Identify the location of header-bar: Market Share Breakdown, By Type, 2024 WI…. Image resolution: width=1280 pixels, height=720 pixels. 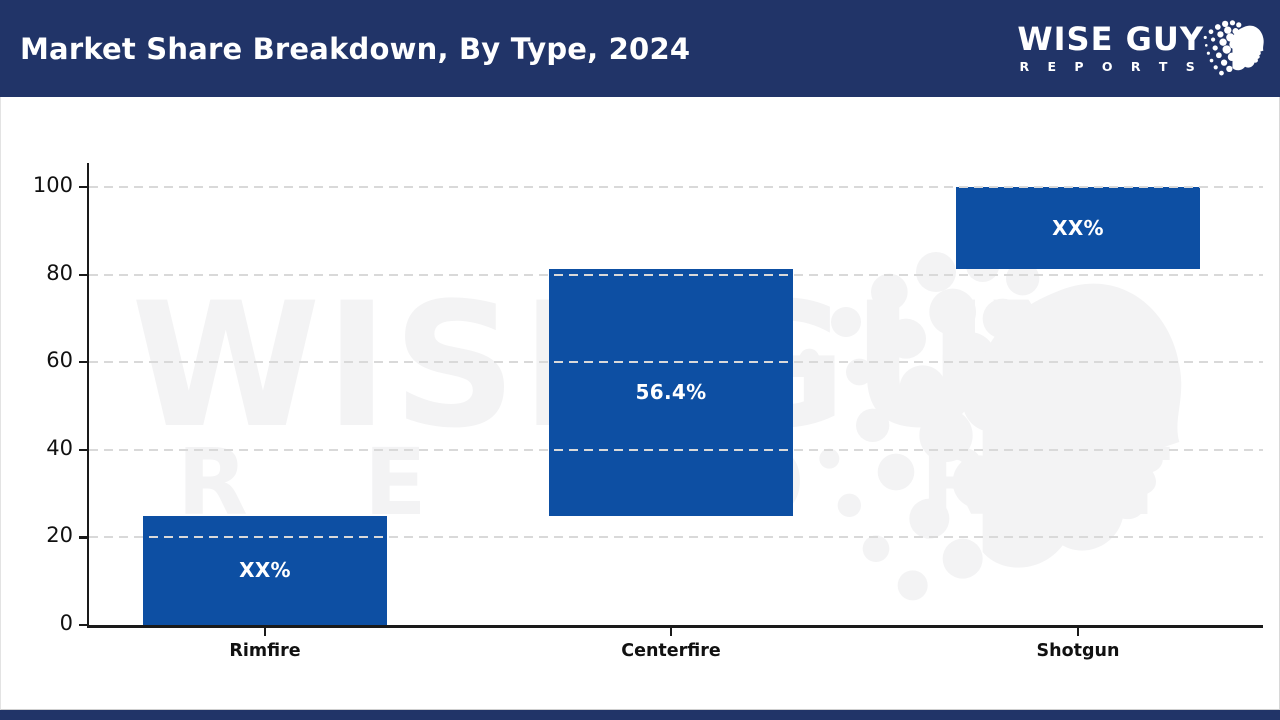
(640, 48).